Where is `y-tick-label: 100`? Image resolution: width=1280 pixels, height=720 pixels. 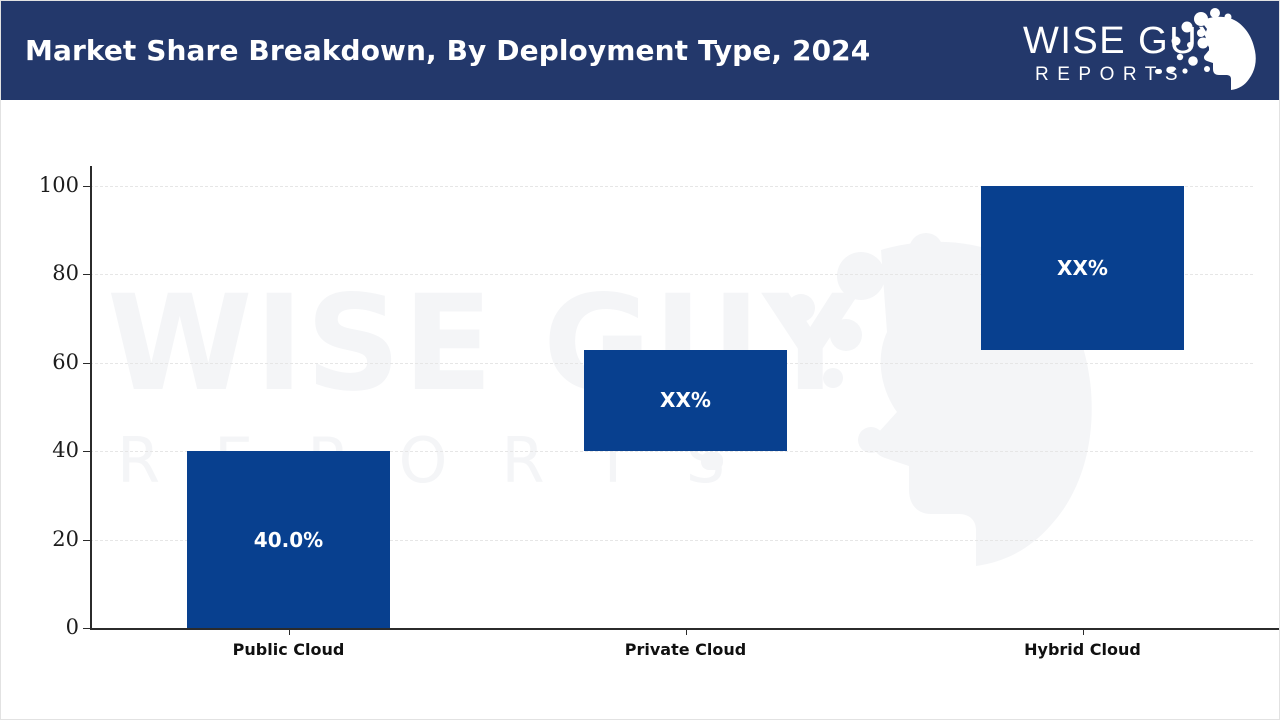
y-tick-label: 100 is located at coordinates (58, 185).